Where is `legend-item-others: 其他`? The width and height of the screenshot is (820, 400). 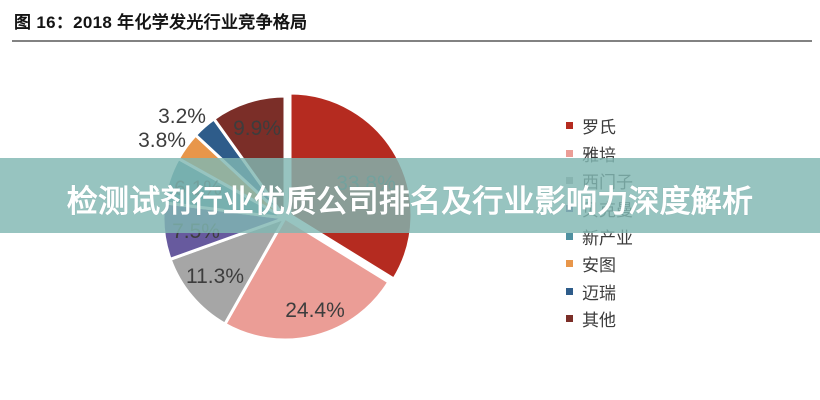
legend-item-others: 其他 is located at coordinates (599, 319).